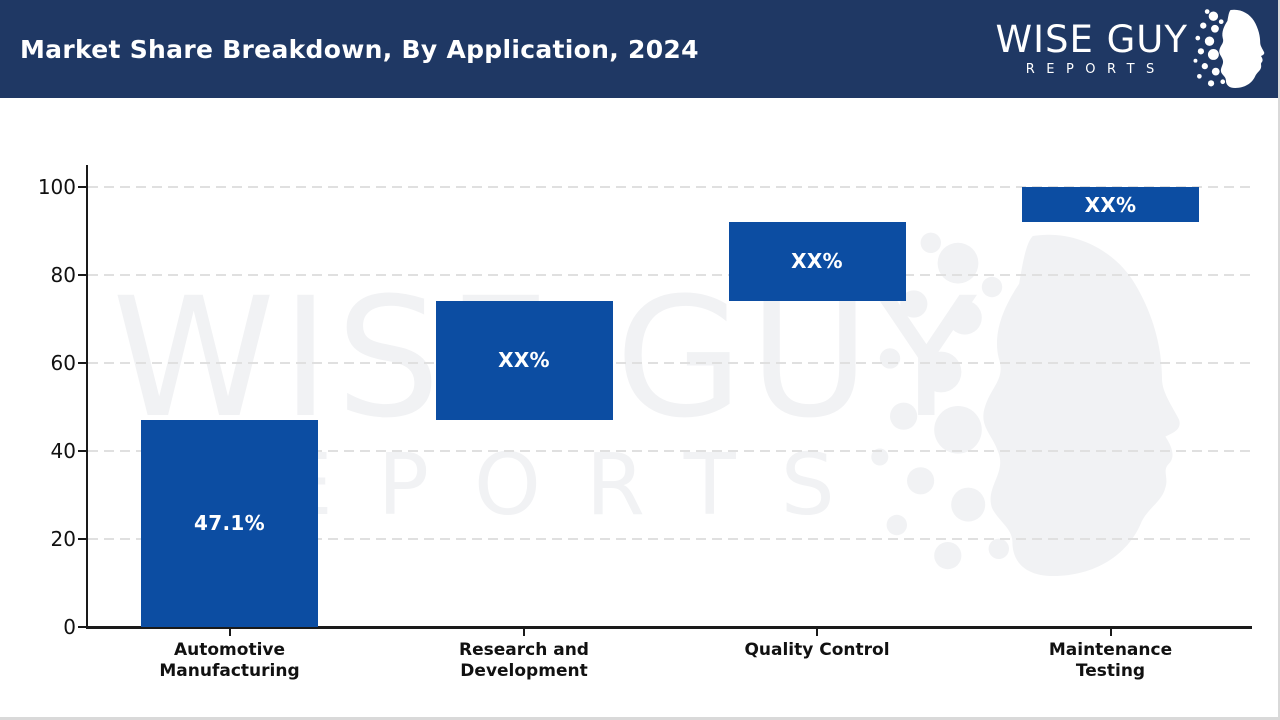  I want to click on category-label-line: Development, so click(524, 671).